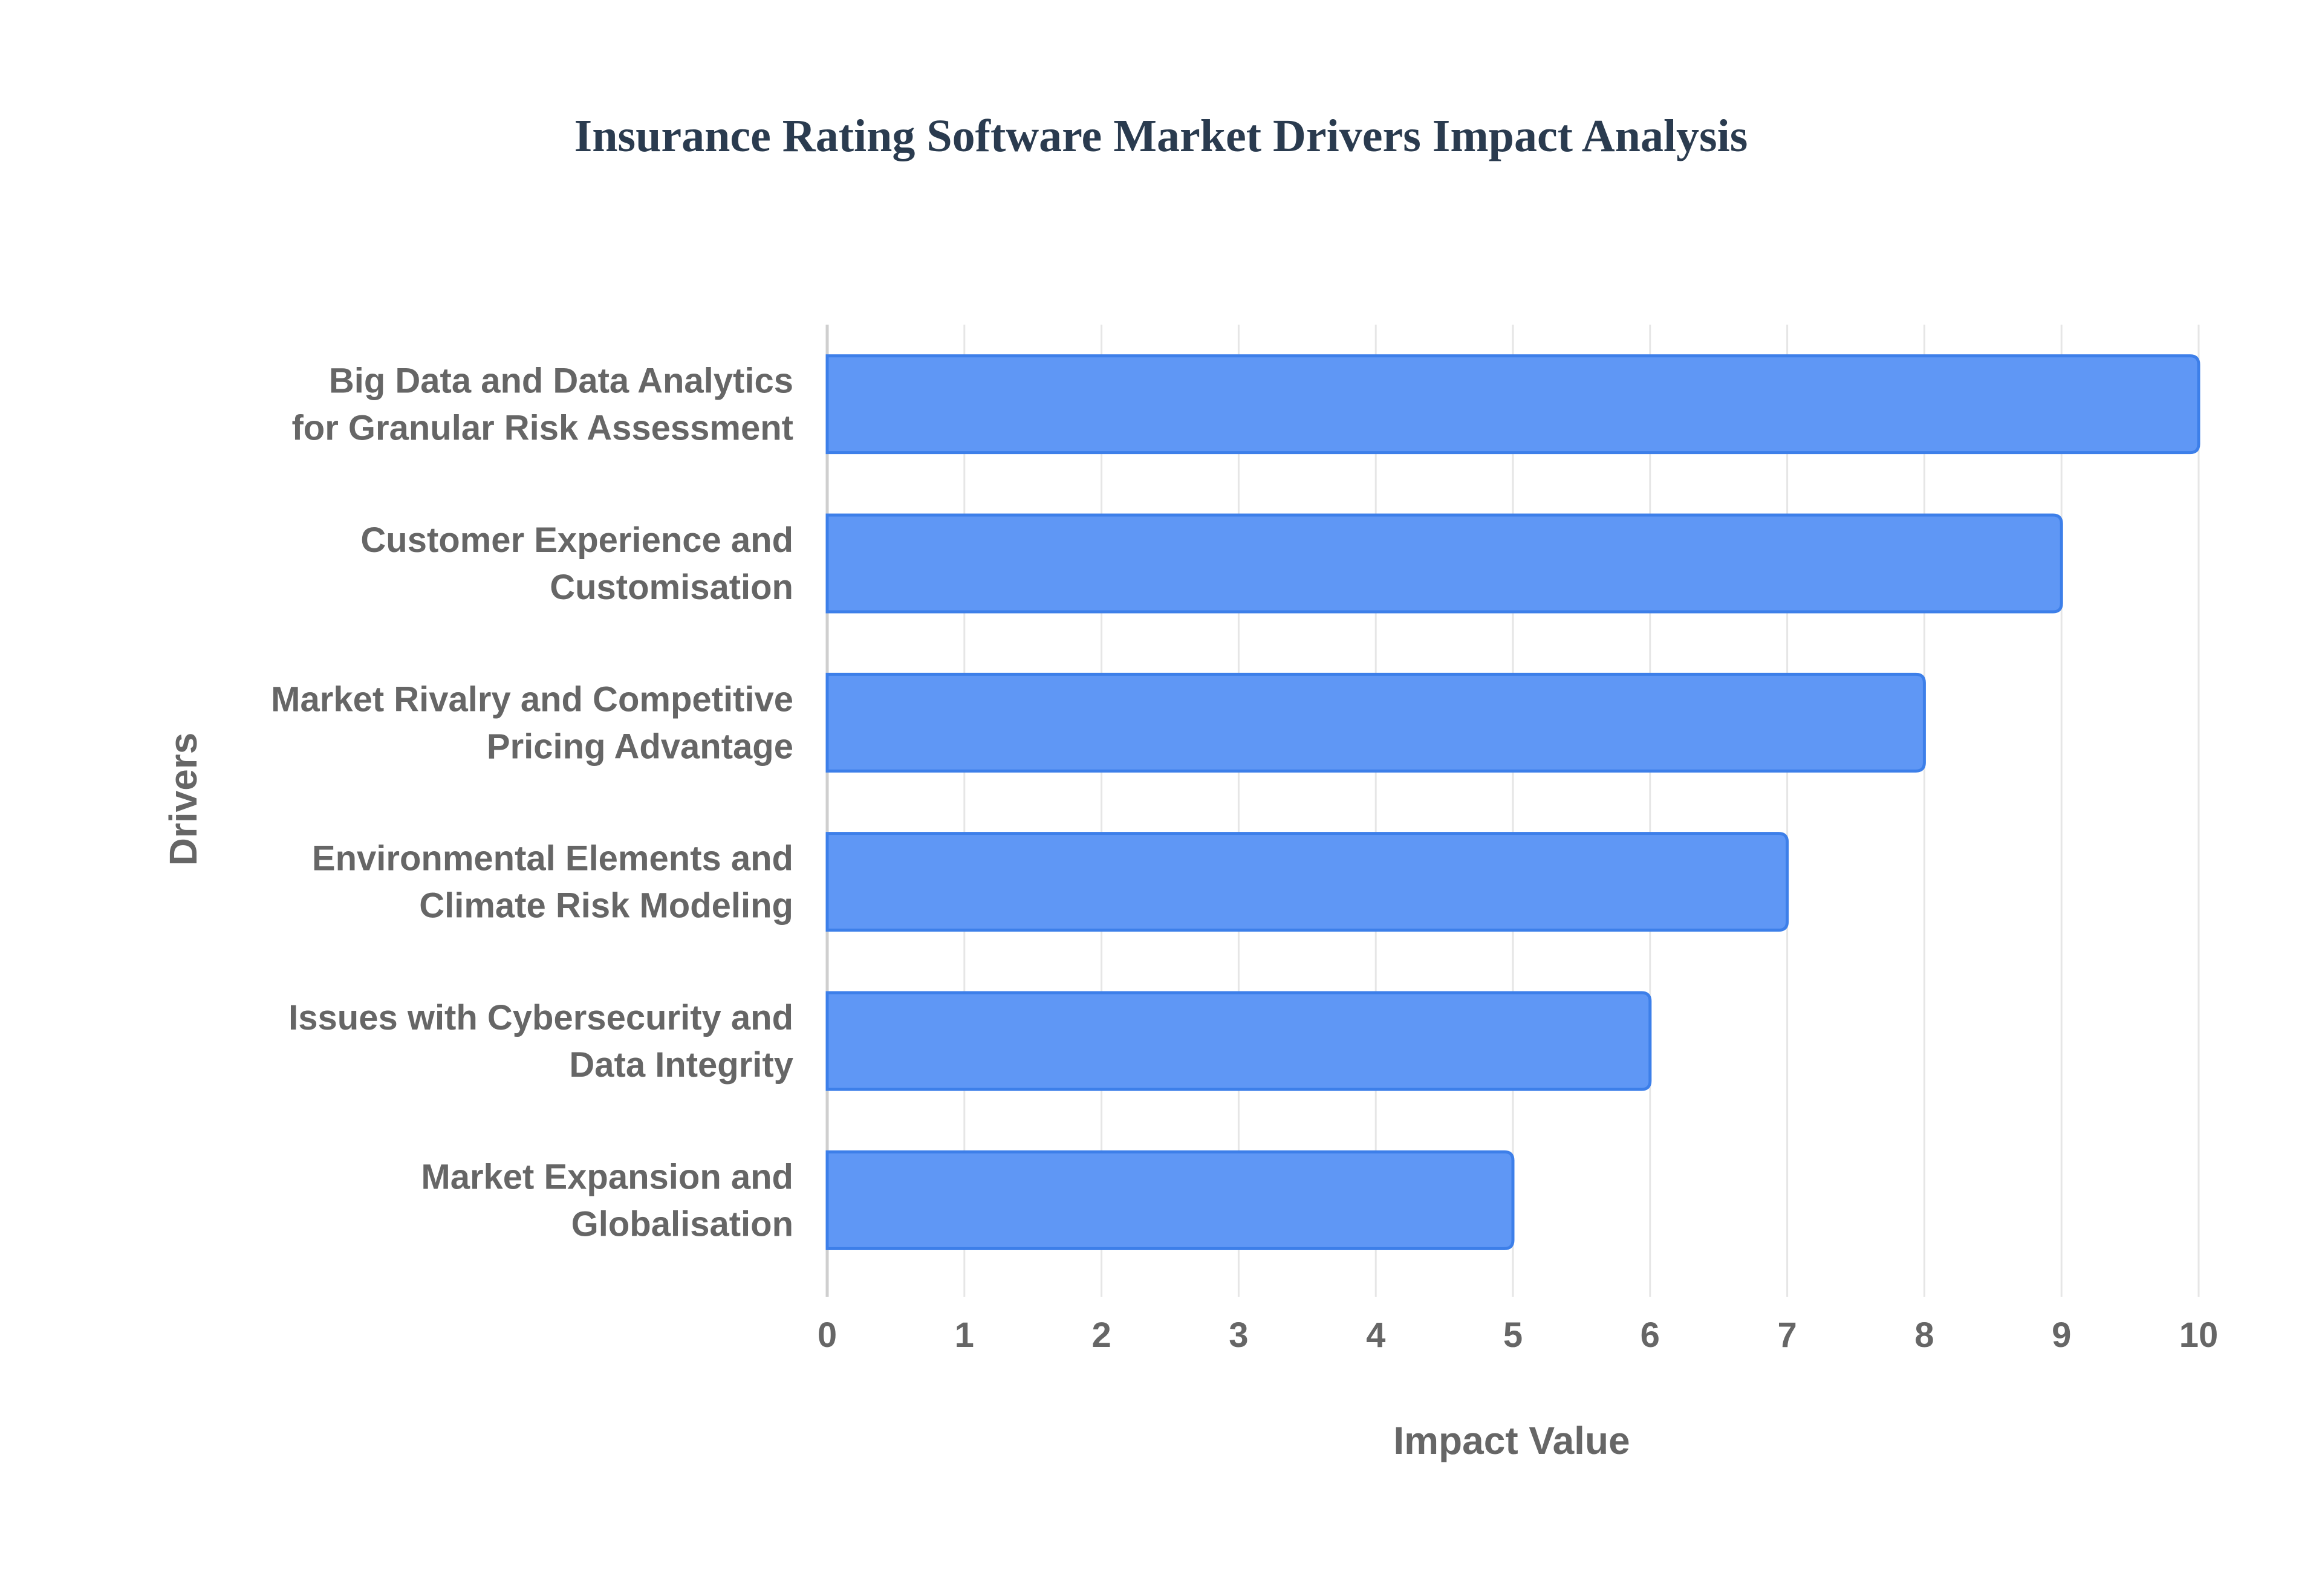 Image resolution: width=2322 pixels, height=1596 pixels. What do you see at coordinates (2061, 1335) in the screenshot?
I see `x-tick-label: 9` at bounding box center [2061, 1335].